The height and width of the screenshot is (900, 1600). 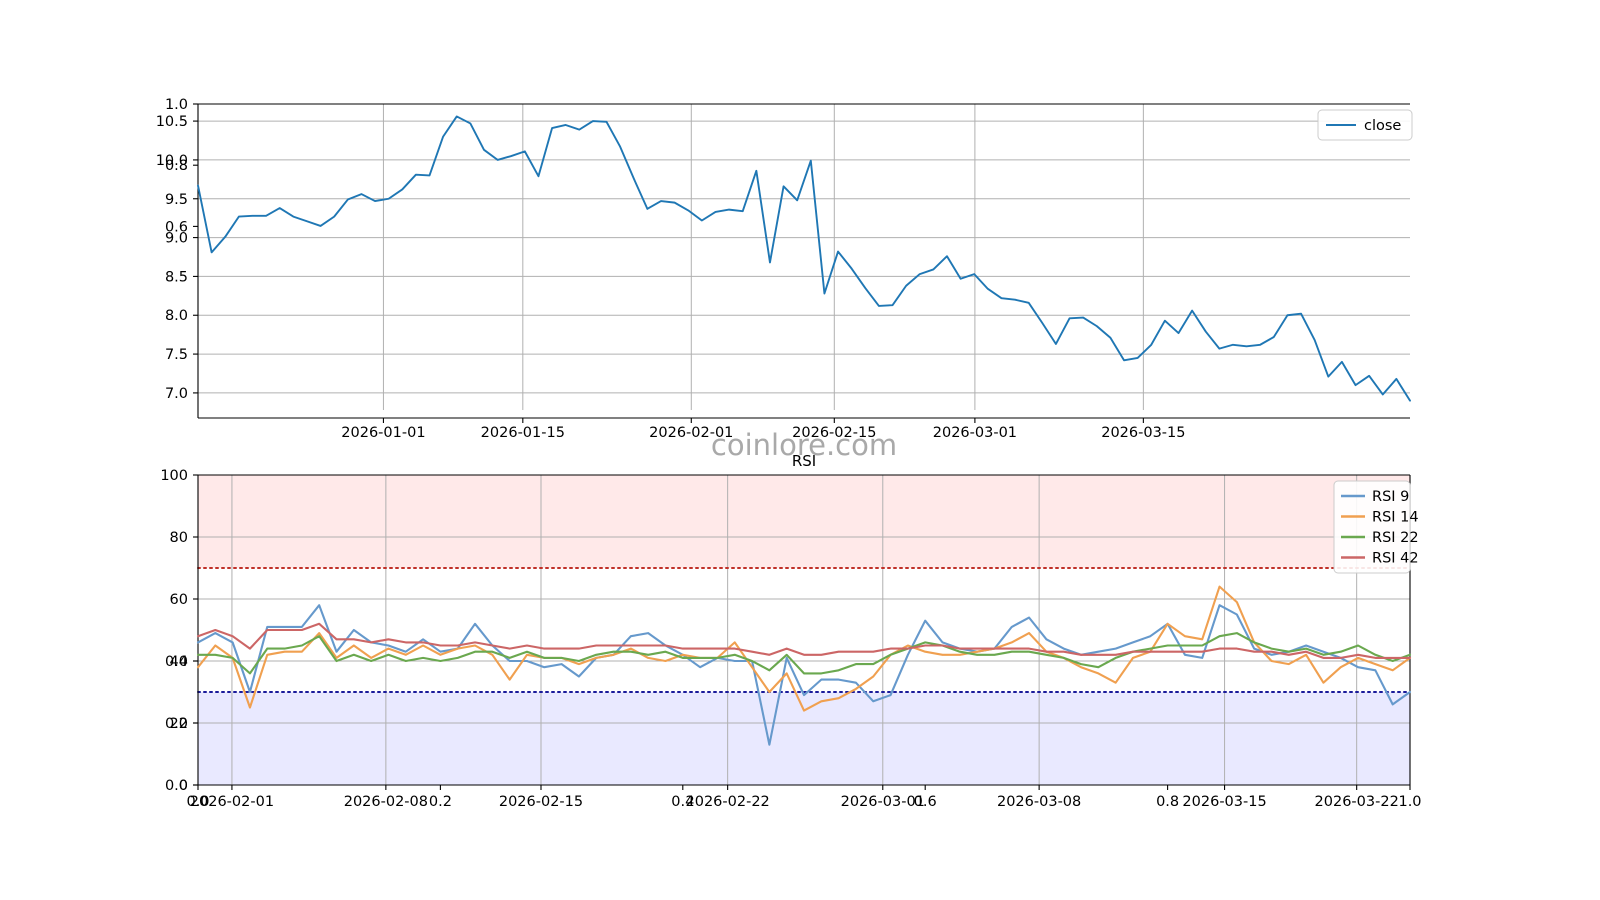 I want to click on price-x-tick-label: 2026-01-01, so click(x=383, y=433).